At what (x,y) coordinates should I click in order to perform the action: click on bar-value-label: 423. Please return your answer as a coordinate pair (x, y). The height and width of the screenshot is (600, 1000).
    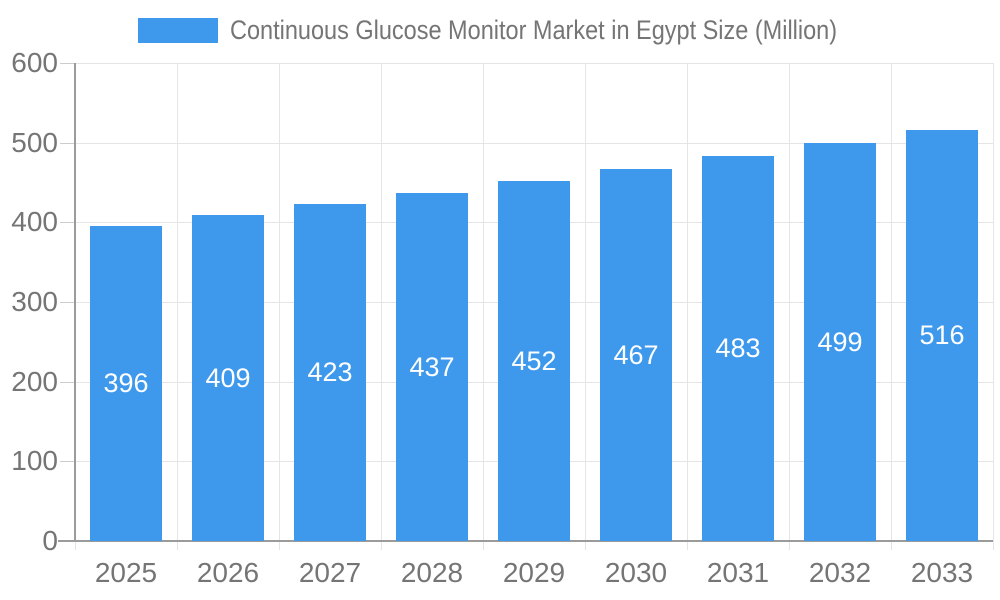
    Looking at the image, I should click on (330, 372).